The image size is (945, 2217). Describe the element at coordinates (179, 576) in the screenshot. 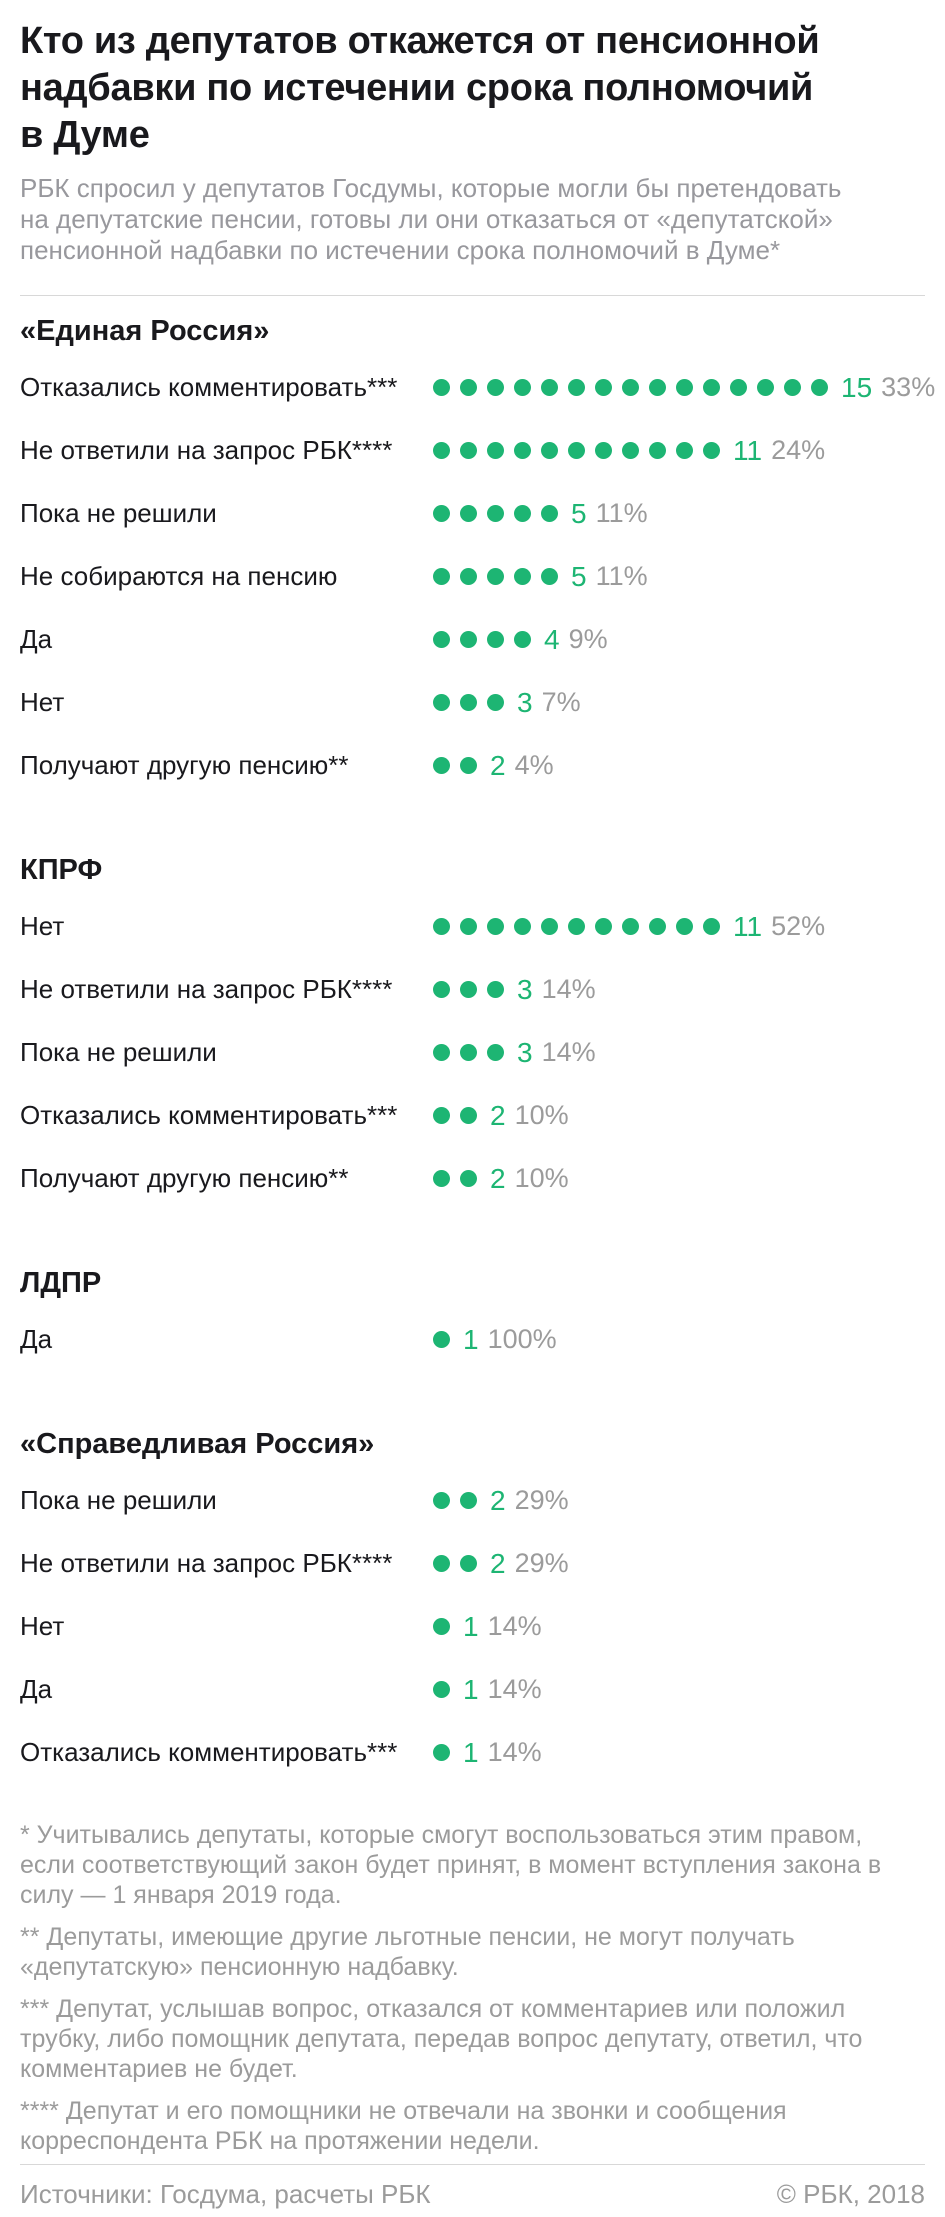

I see `row-label: Не собираются на пенсию` at that location.